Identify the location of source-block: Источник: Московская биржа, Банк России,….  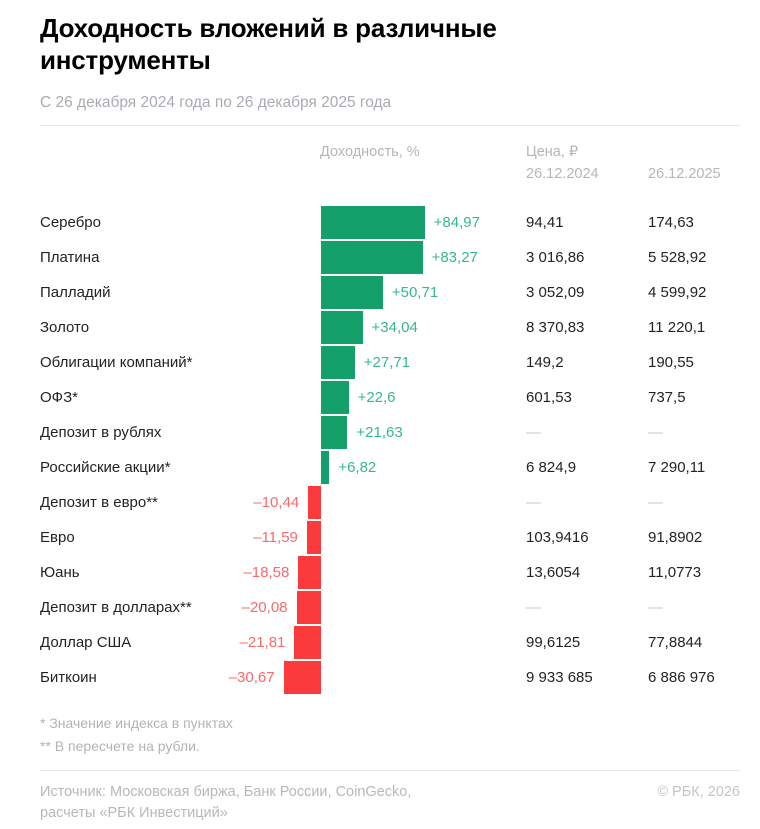
(390, 803).